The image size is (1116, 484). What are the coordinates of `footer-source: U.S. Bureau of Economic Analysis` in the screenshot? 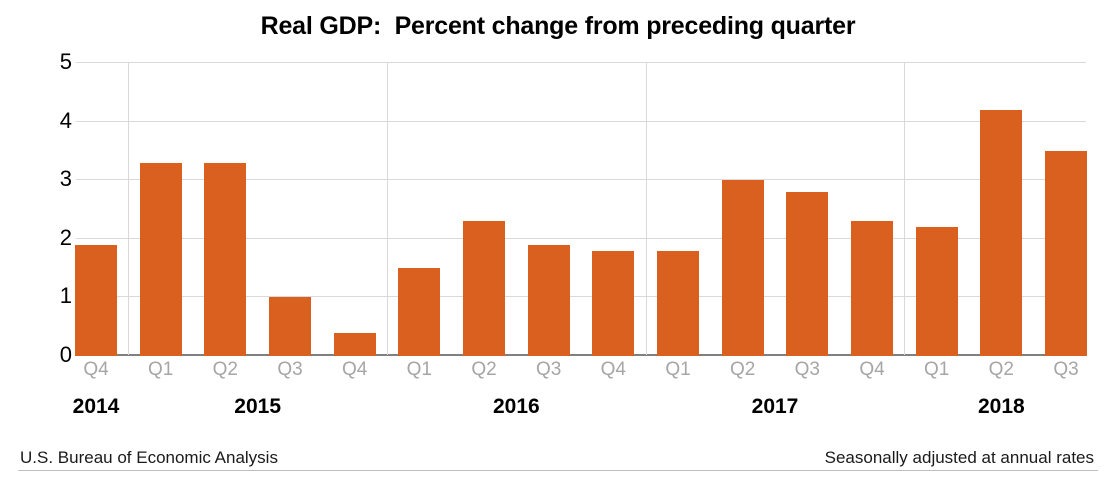 It's located at (149, 457).